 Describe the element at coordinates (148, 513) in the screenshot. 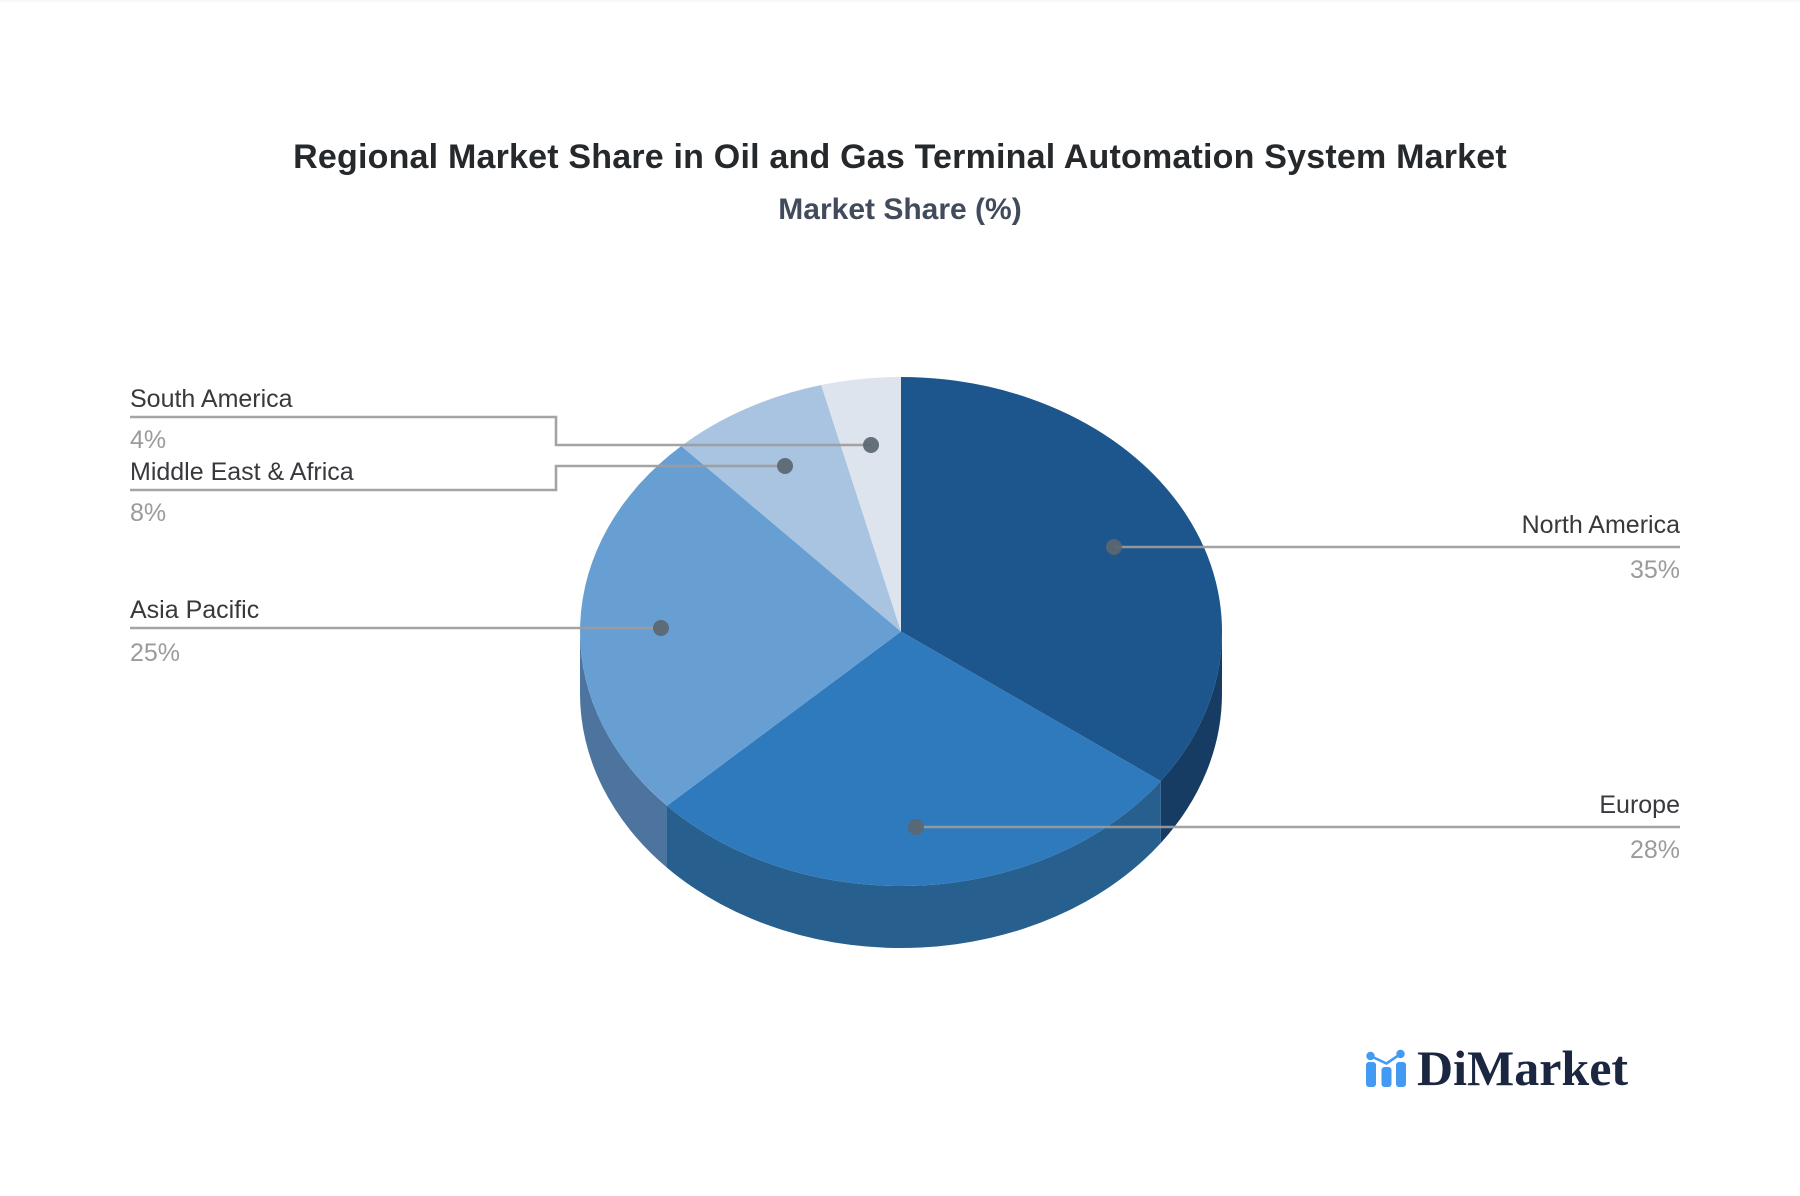

I see `value-middle-east-africa: 8%` at that location.